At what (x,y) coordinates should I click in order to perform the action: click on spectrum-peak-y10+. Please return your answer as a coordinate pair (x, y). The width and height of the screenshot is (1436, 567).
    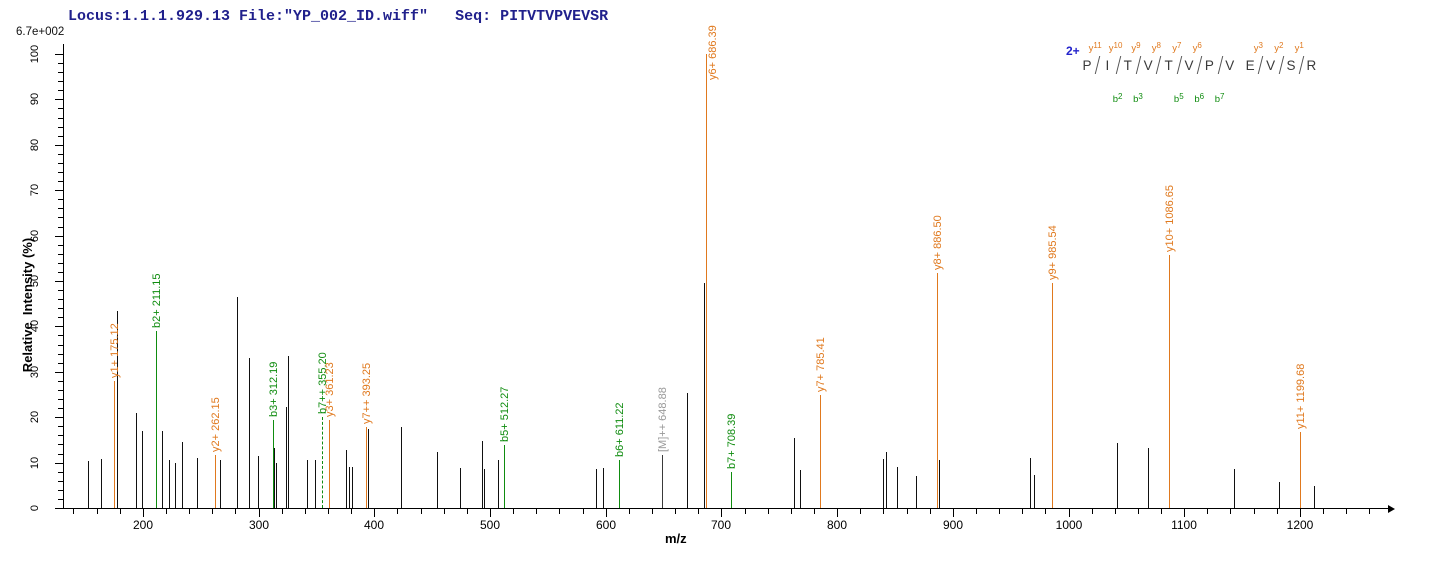
    Looking at the image, I should click on (1169, 381).